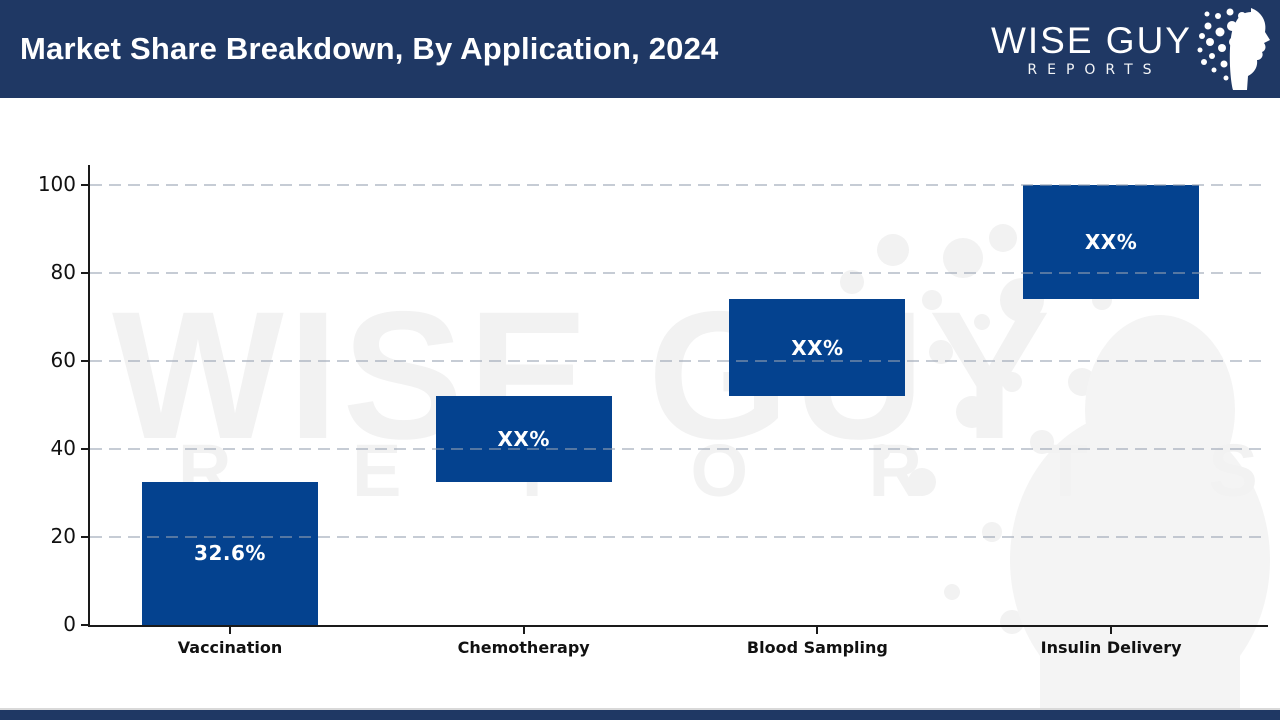  What do you see at coordinates (678, 626) in the screenshot?
I see `x-axis-line` at bounding box center [678, 626].